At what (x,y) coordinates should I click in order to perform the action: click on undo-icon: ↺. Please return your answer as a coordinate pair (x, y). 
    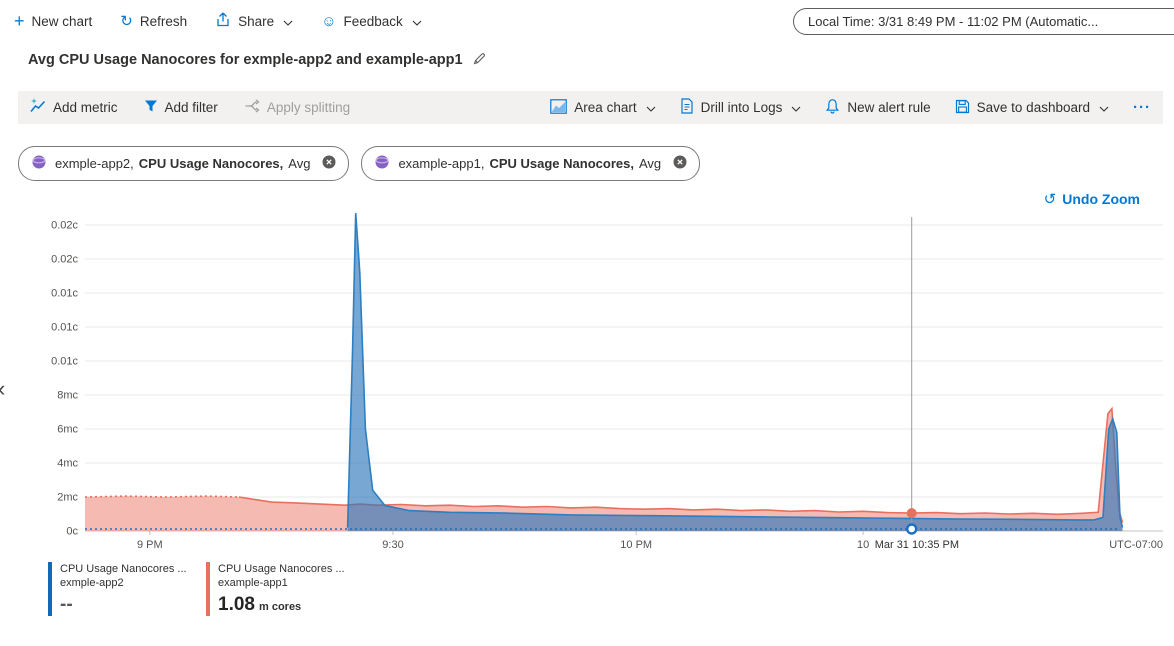
    Looking at the image, I should click on (1050, 199).